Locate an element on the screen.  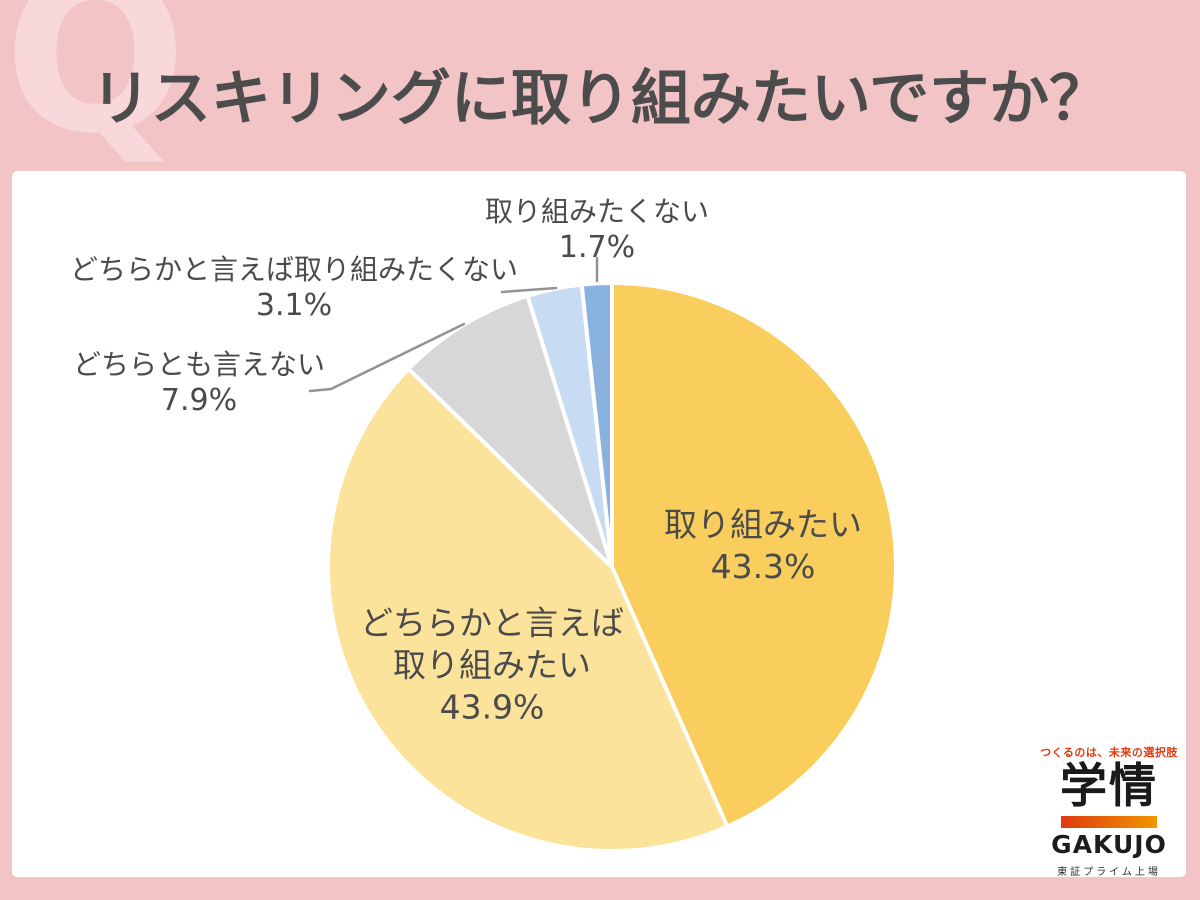
pie-label-neither-value: 7.9% is located at coordinates (199, 400).